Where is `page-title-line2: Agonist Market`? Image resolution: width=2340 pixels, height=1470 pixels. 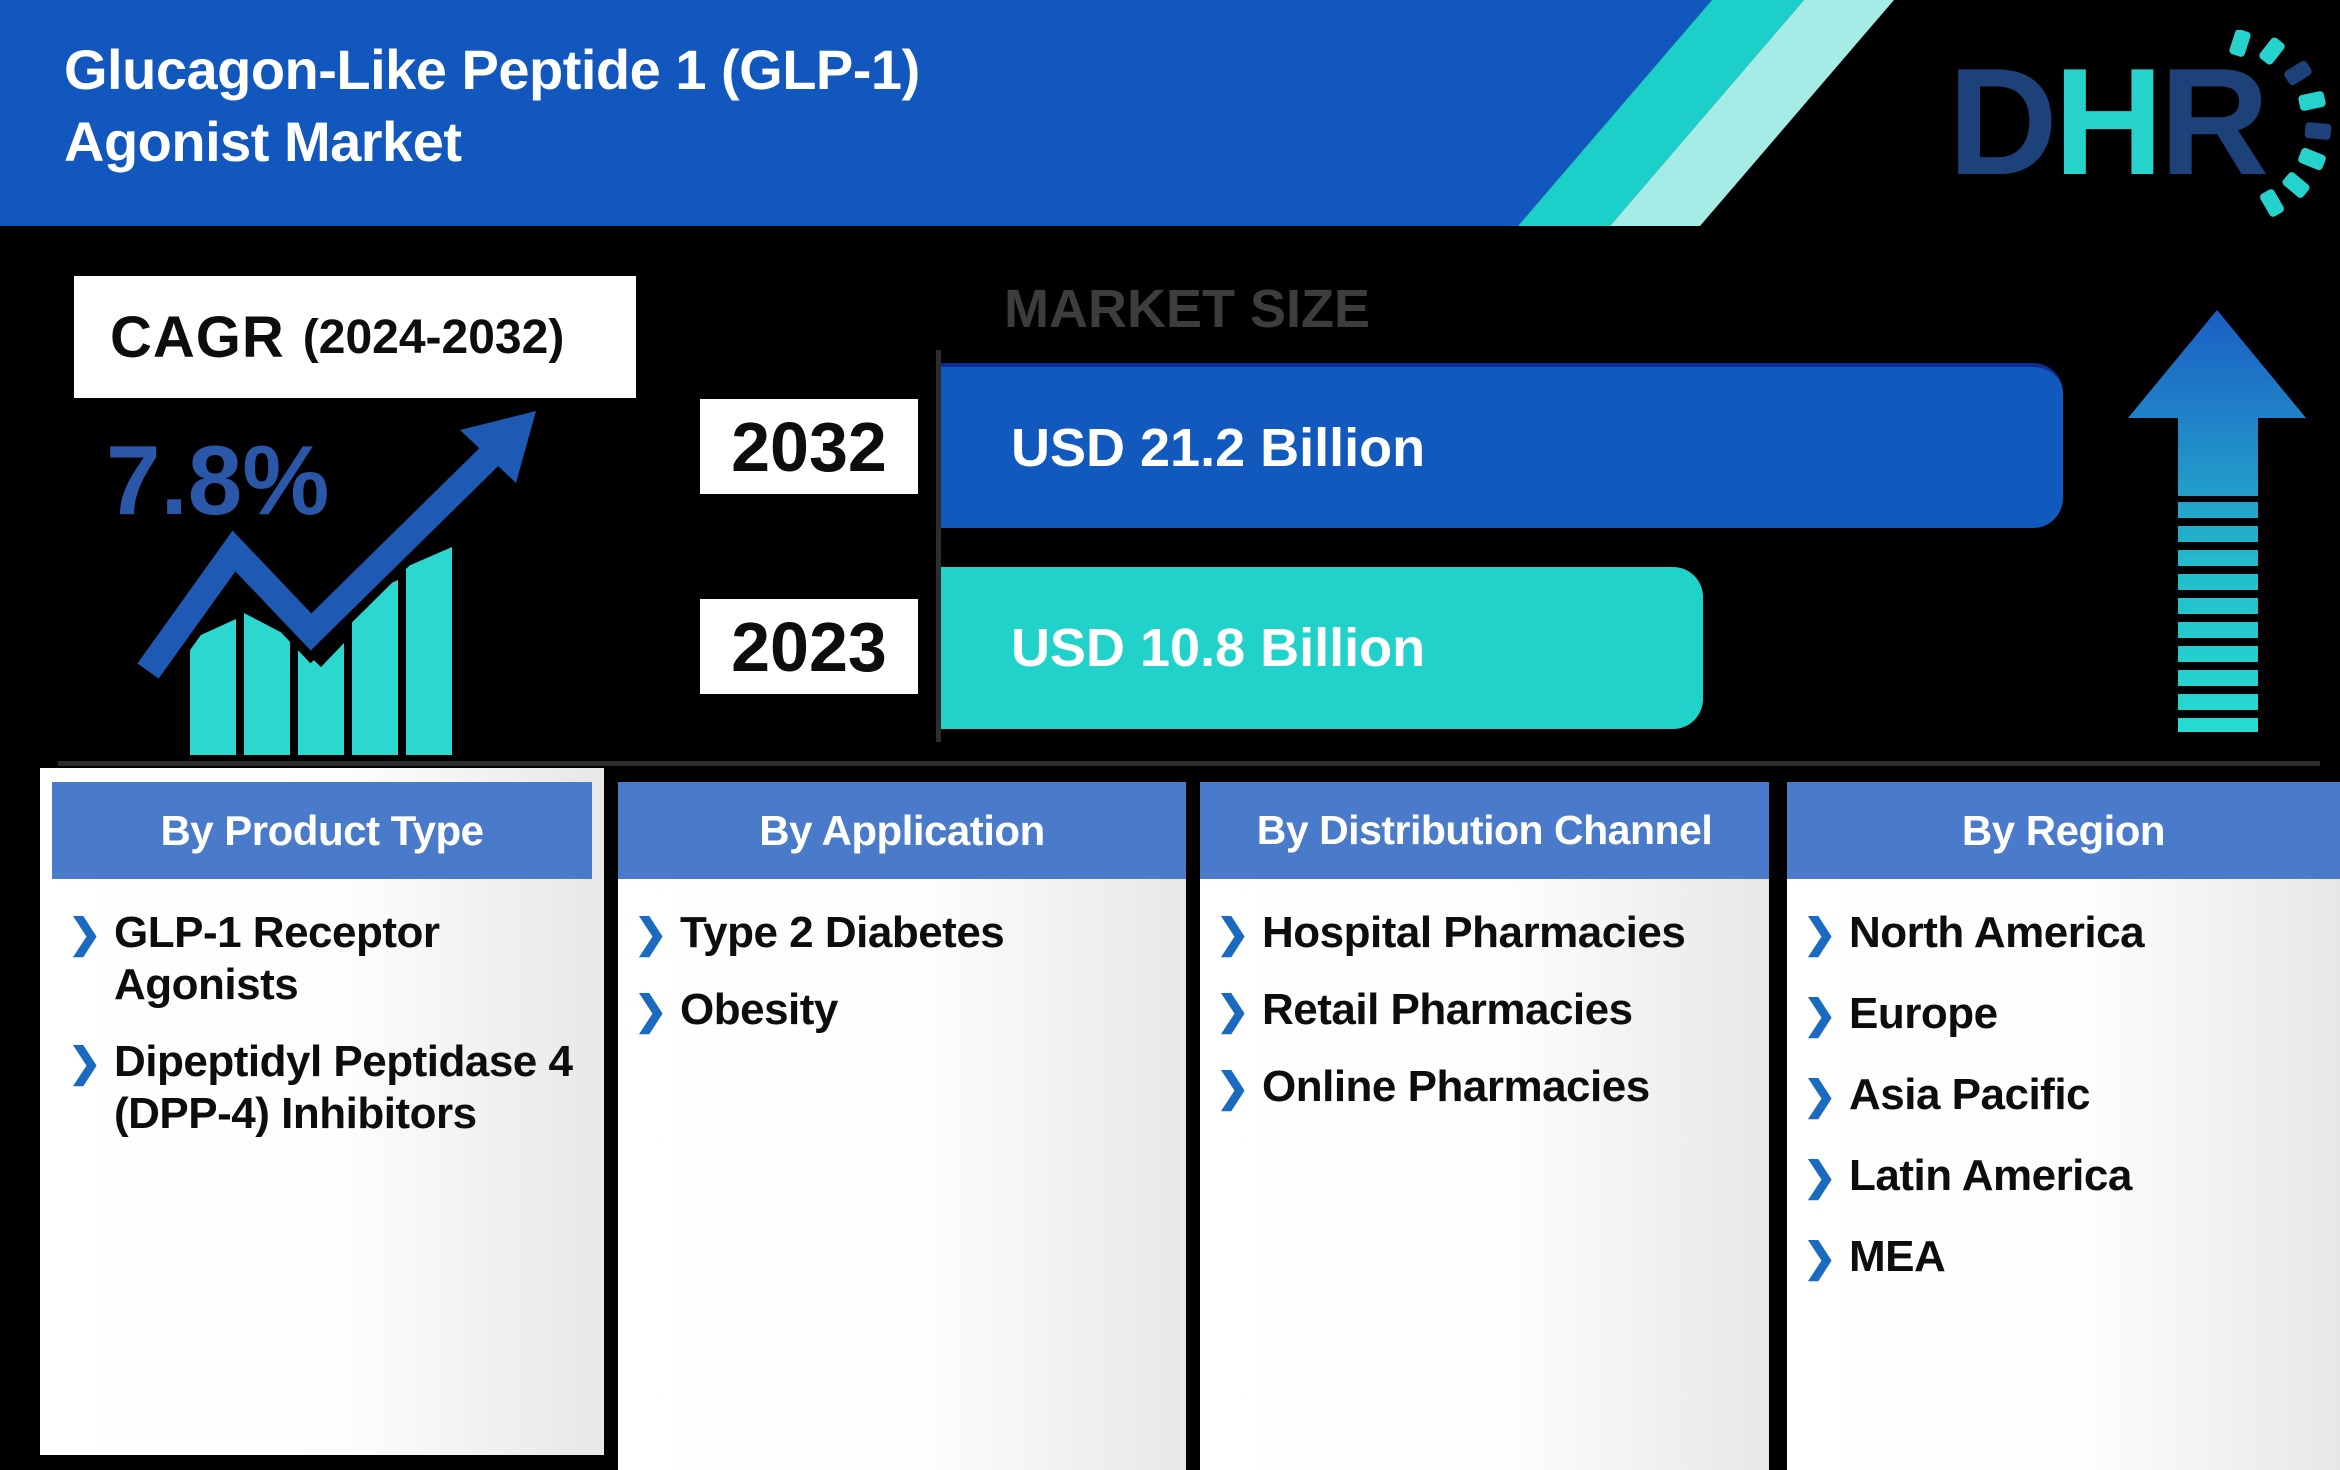 page-title-line2: Agonist Market is located at coordinates (263, 141).